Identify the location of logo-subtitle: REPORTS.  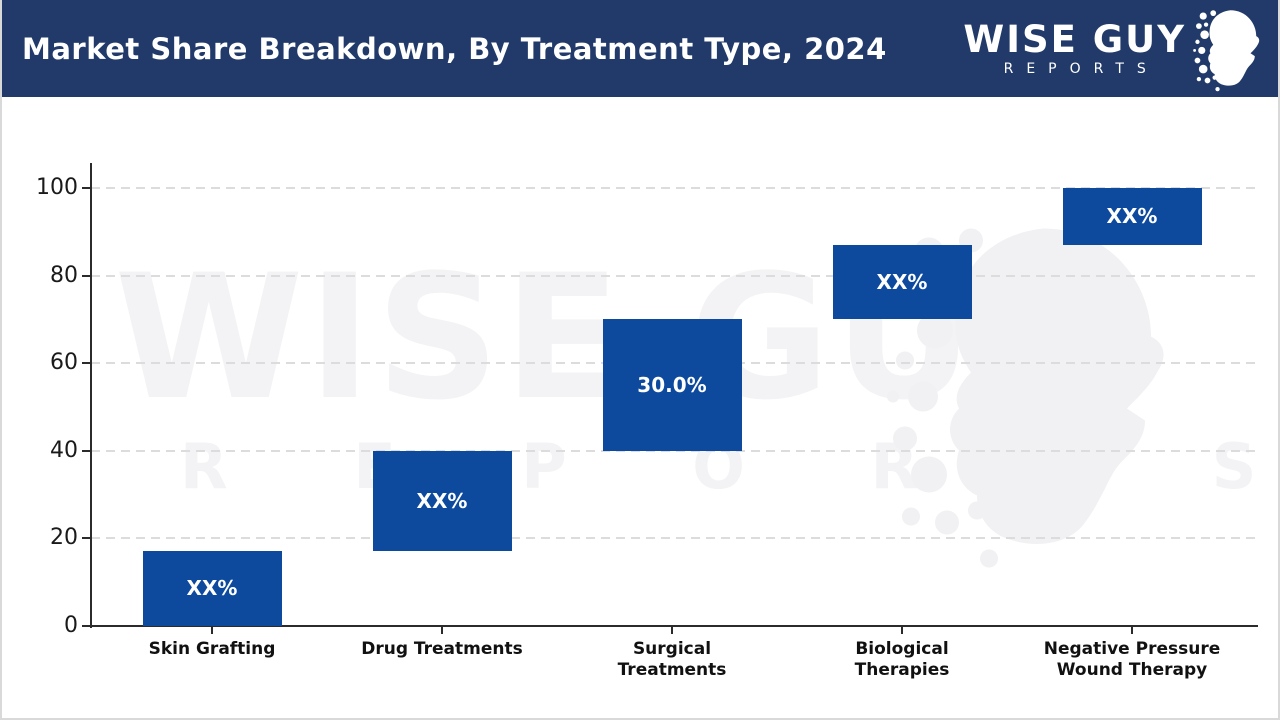
(1081, 69).